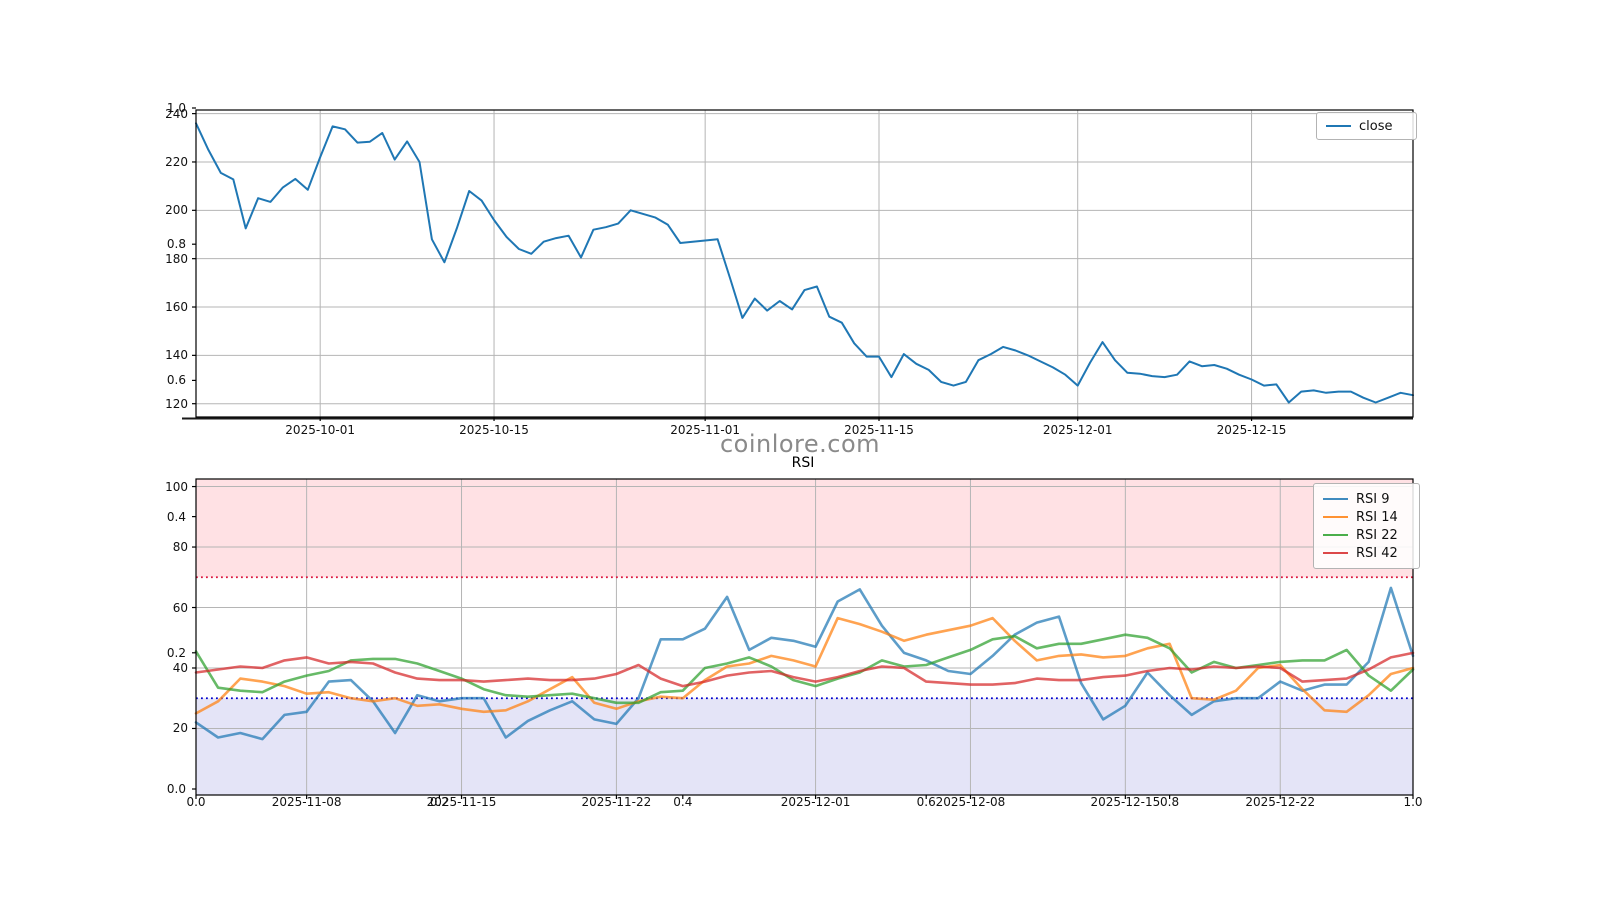 The height and width of the screenshot is (900, 1600). I want to click on overlay-y-tick-label: 0.6, so click(176, 380).